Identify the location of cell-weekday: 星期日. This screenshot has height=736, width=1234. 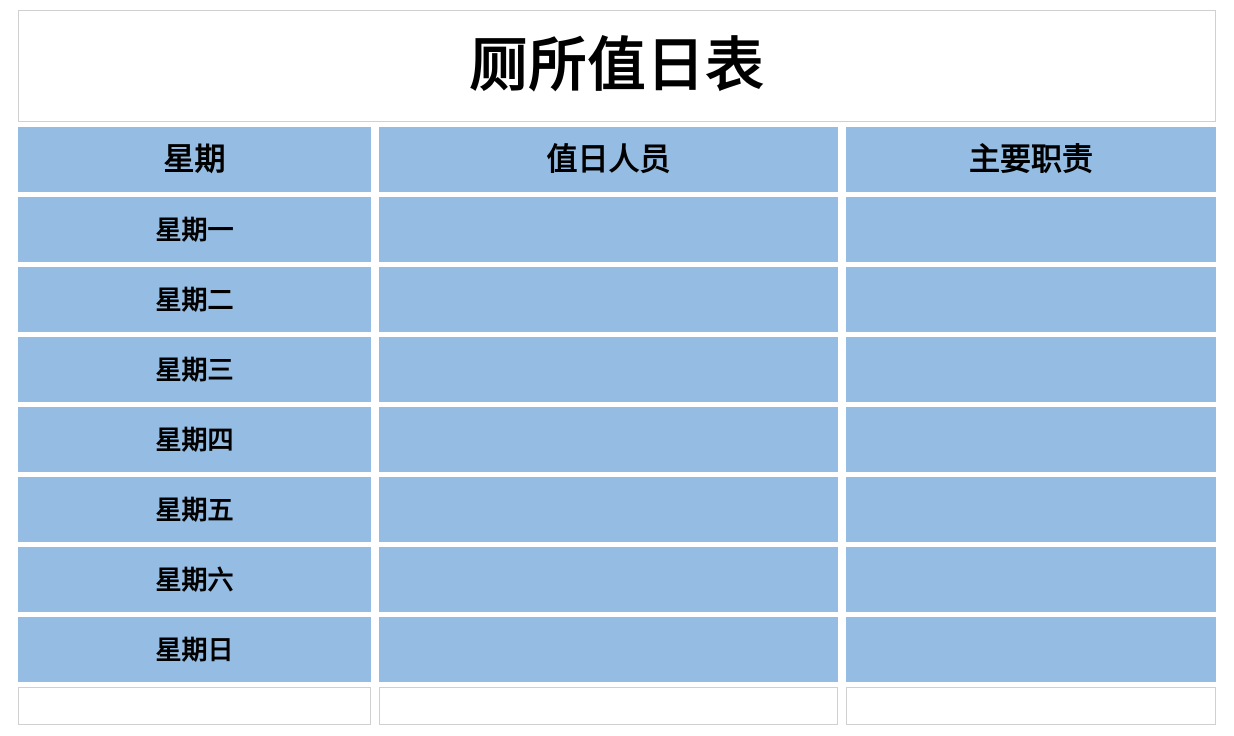
(194, 649).